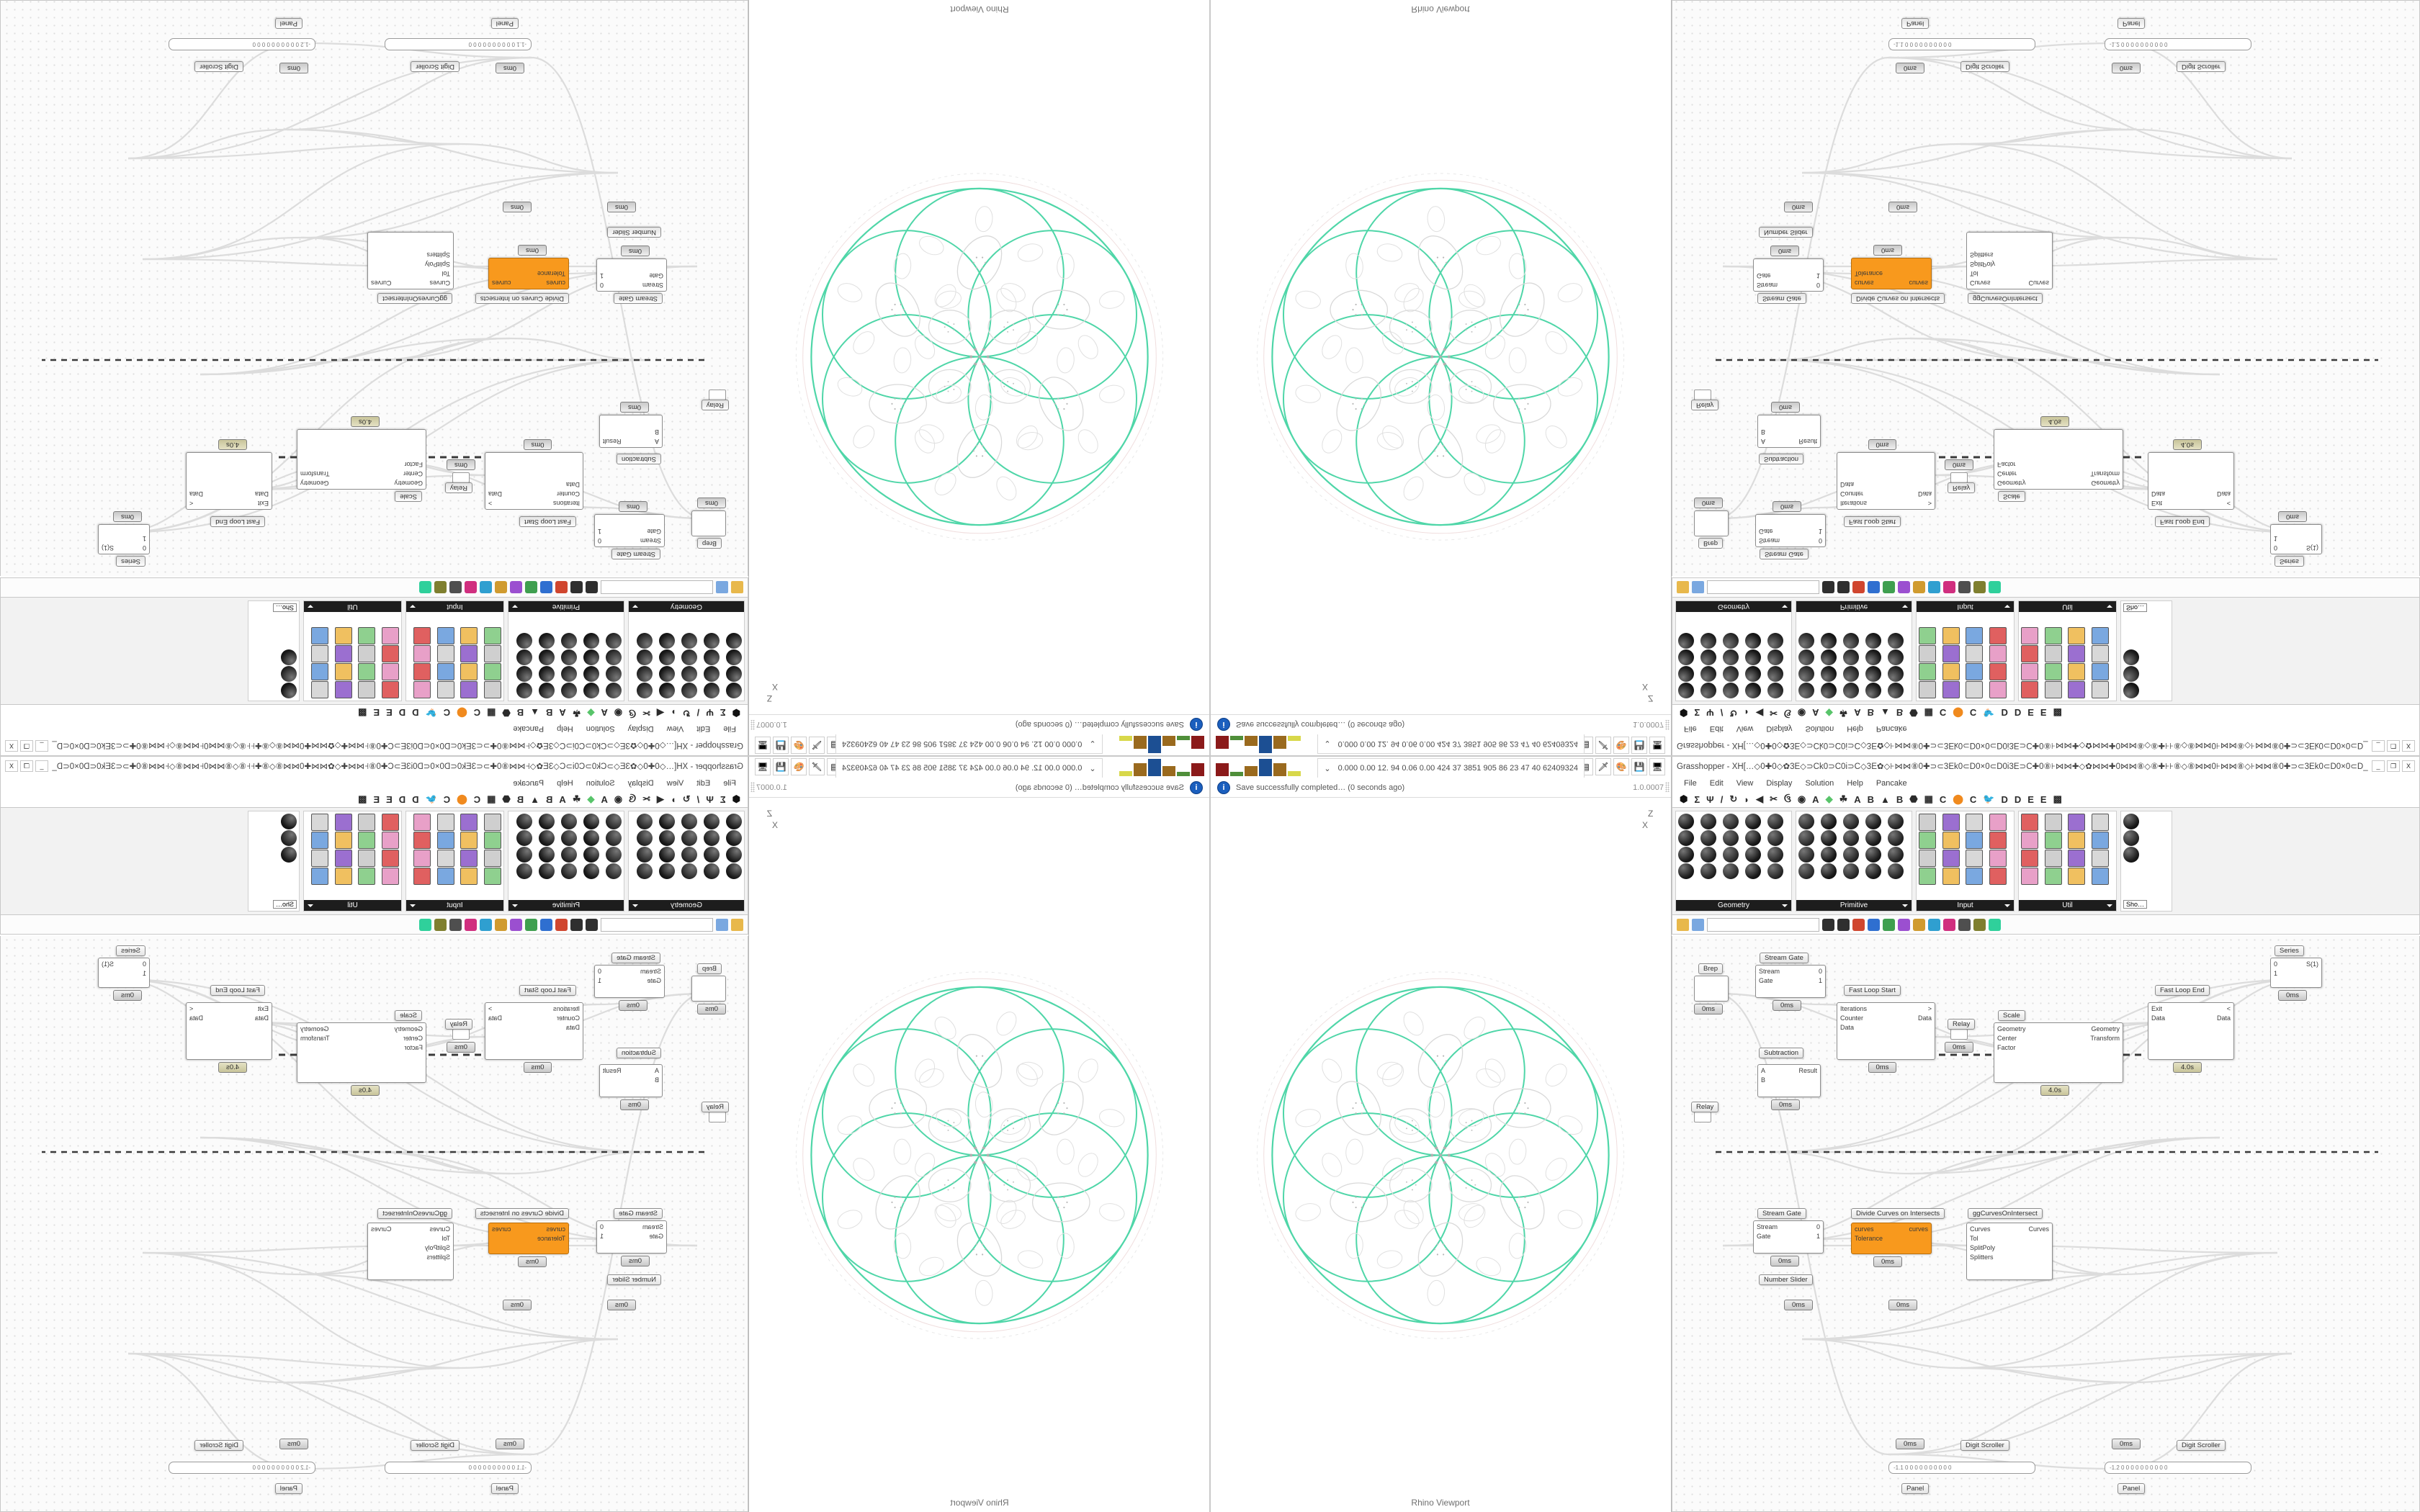 This screenshot has height=1512, width=2420. I want to click on gh-component: Curves Tol SplitPoly Splitters Curves, so click(410, 260).